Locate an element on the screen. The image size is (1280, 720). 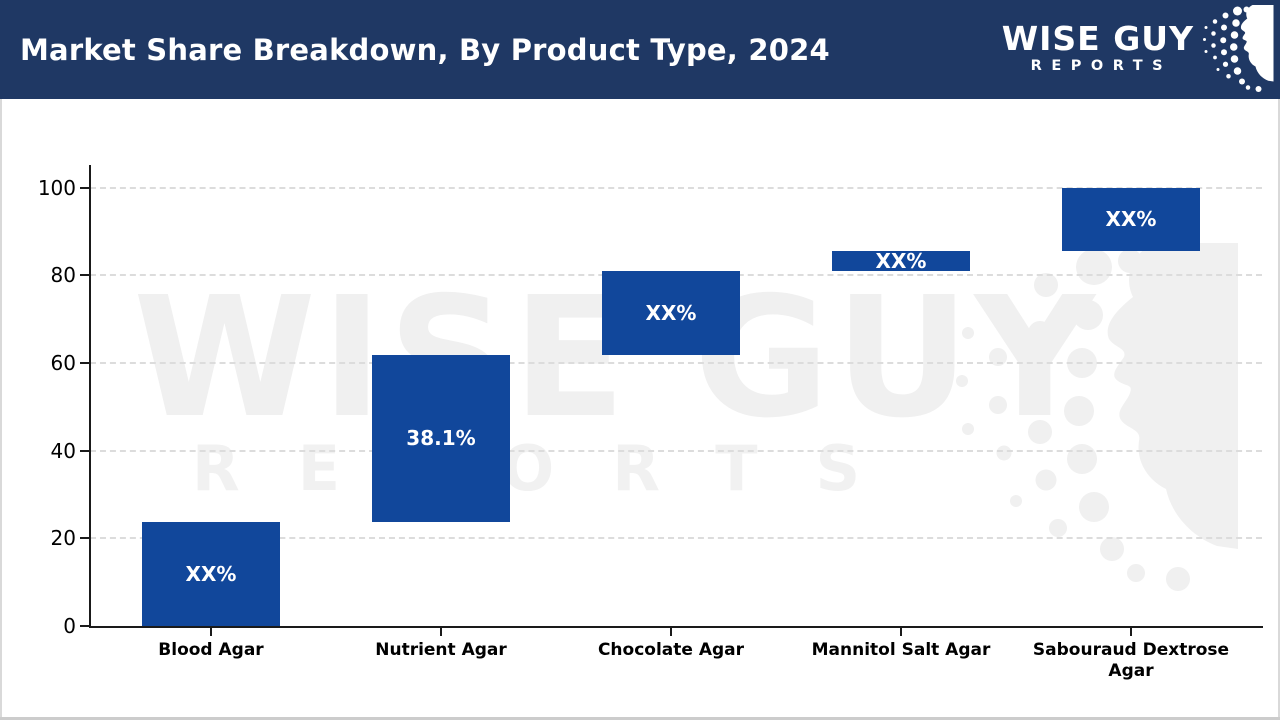
logo-tagline-text: REPORTS is located at coordinates (1101, 65).